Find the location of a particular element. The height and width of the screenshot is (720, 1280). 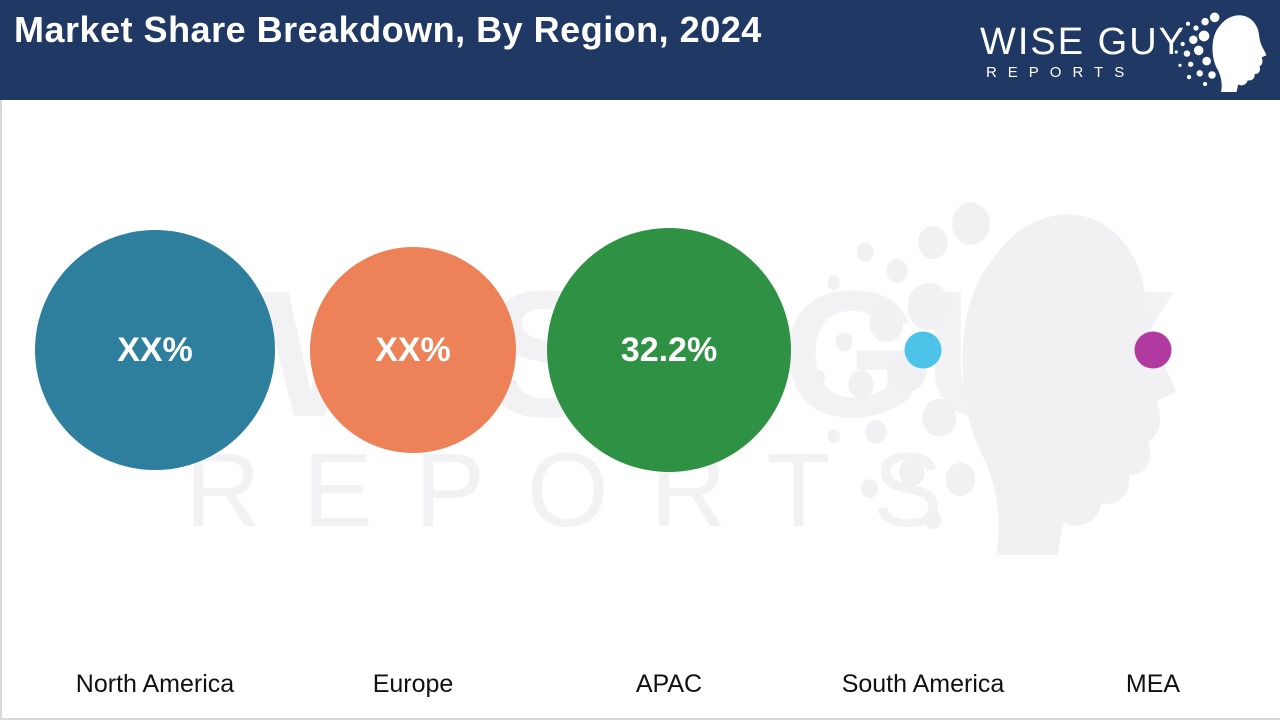

logo-wordmark-line1: WISE GUY is located at coordinates (1082, 42).